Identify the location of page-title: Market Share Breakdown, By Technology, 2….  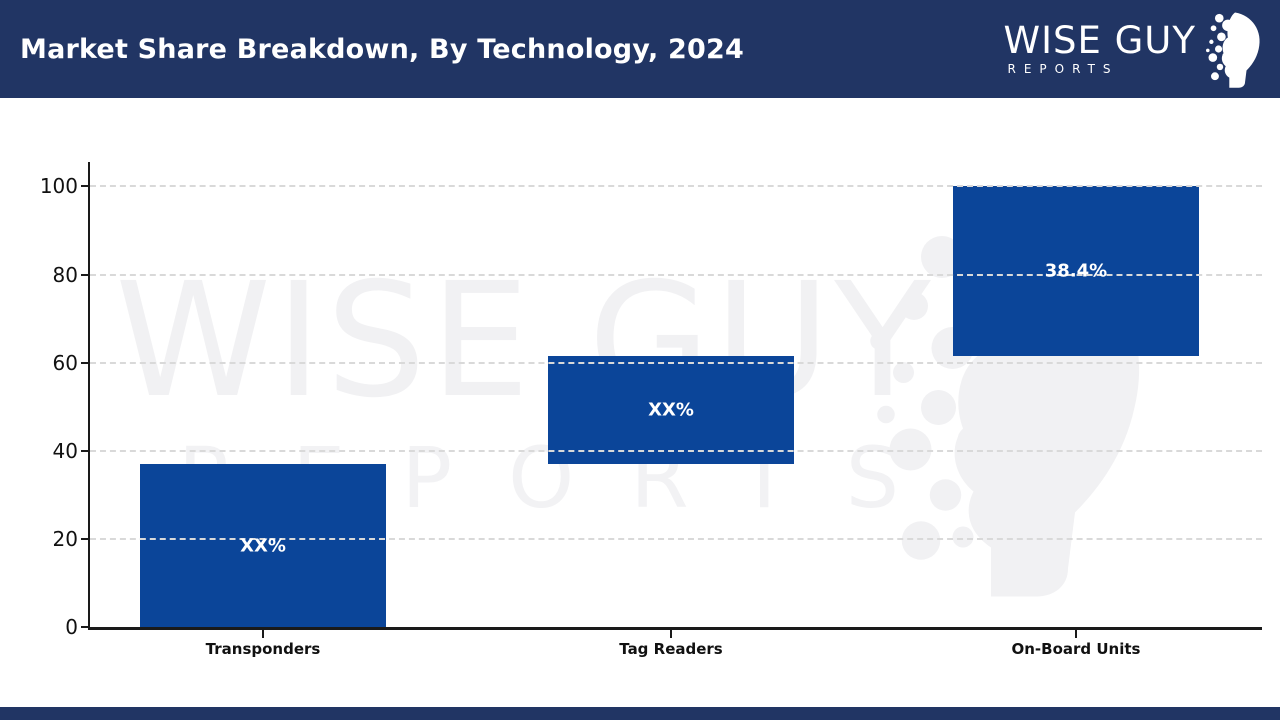
(382, 49).